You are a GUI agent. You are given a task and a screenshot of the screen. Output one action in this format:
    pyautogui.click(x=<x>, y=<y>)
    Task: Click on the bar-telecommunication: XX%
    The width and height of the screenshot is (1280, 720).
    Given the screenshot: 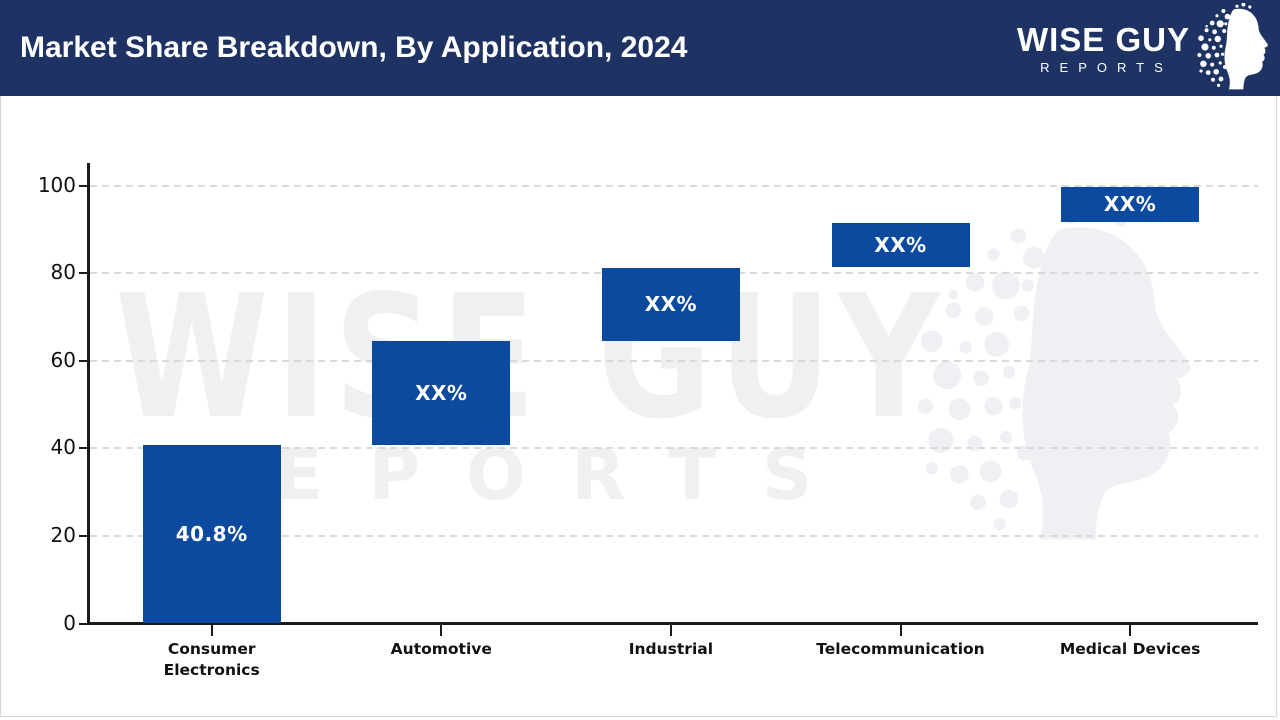 What is the action you would take?
    pyautogui.click(x=900, y=245)
    